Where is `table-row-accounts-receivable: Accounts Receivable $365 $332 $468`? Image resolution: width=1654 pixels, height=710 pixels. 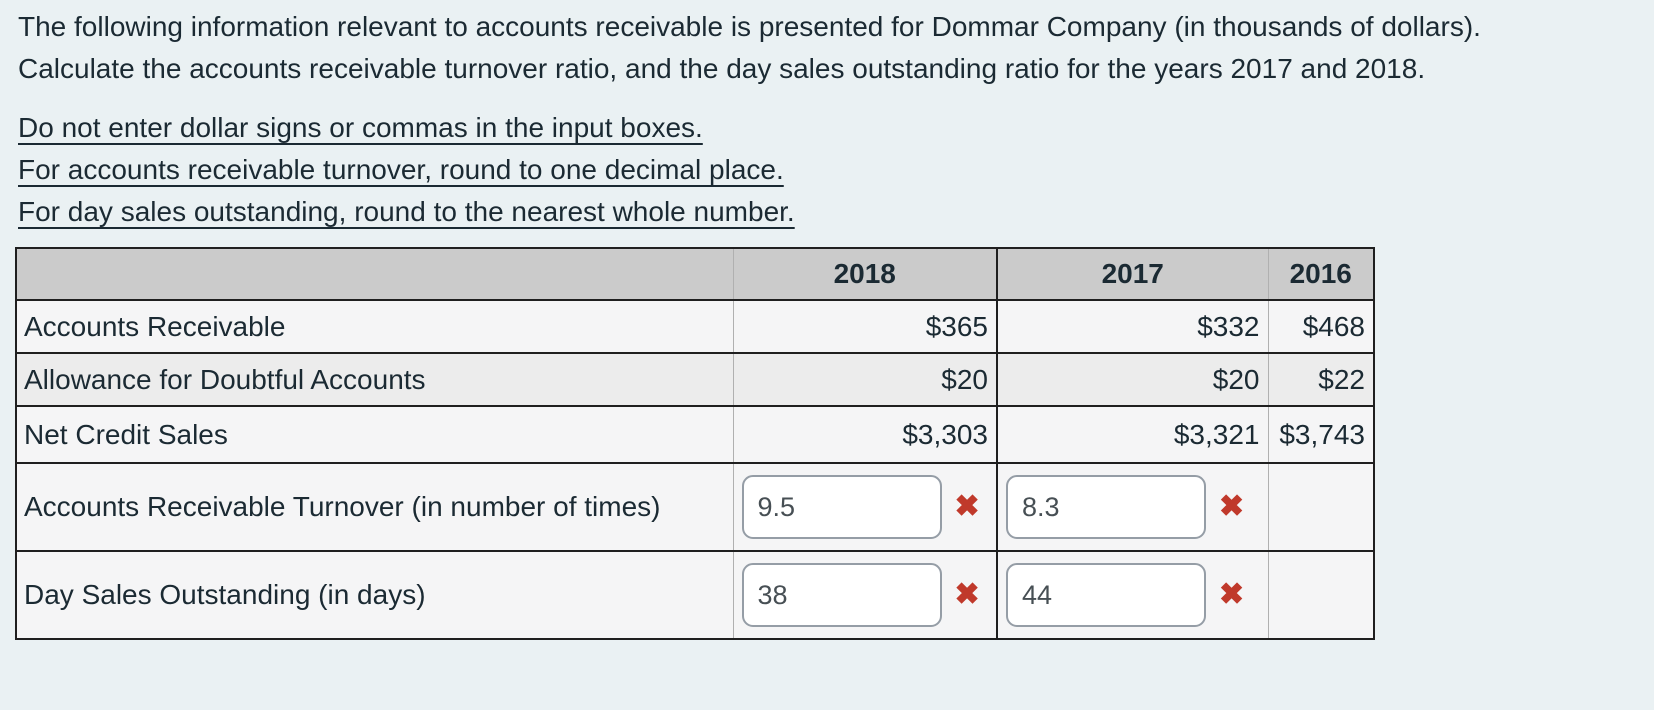
table-row-accounts-receivable: Accounts Receivable $365 $332 $468 is located at coordinates (695, 326).